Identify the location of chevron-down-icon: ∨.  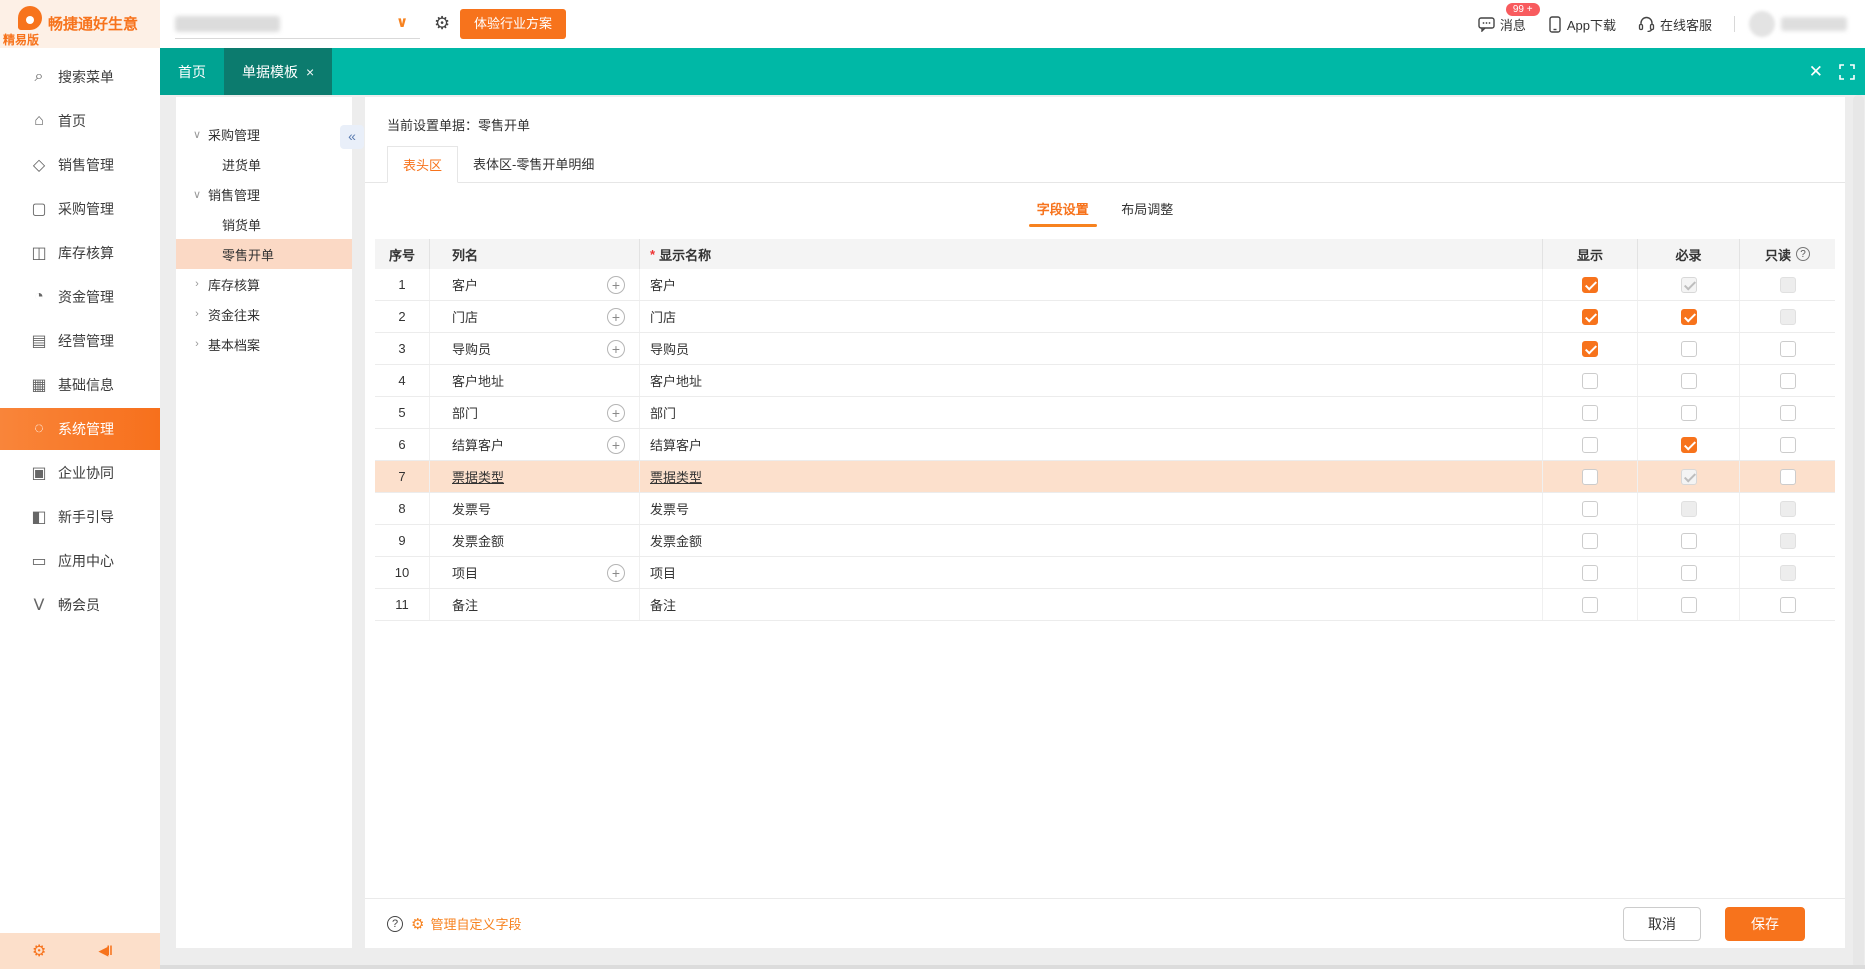
(402, 22).